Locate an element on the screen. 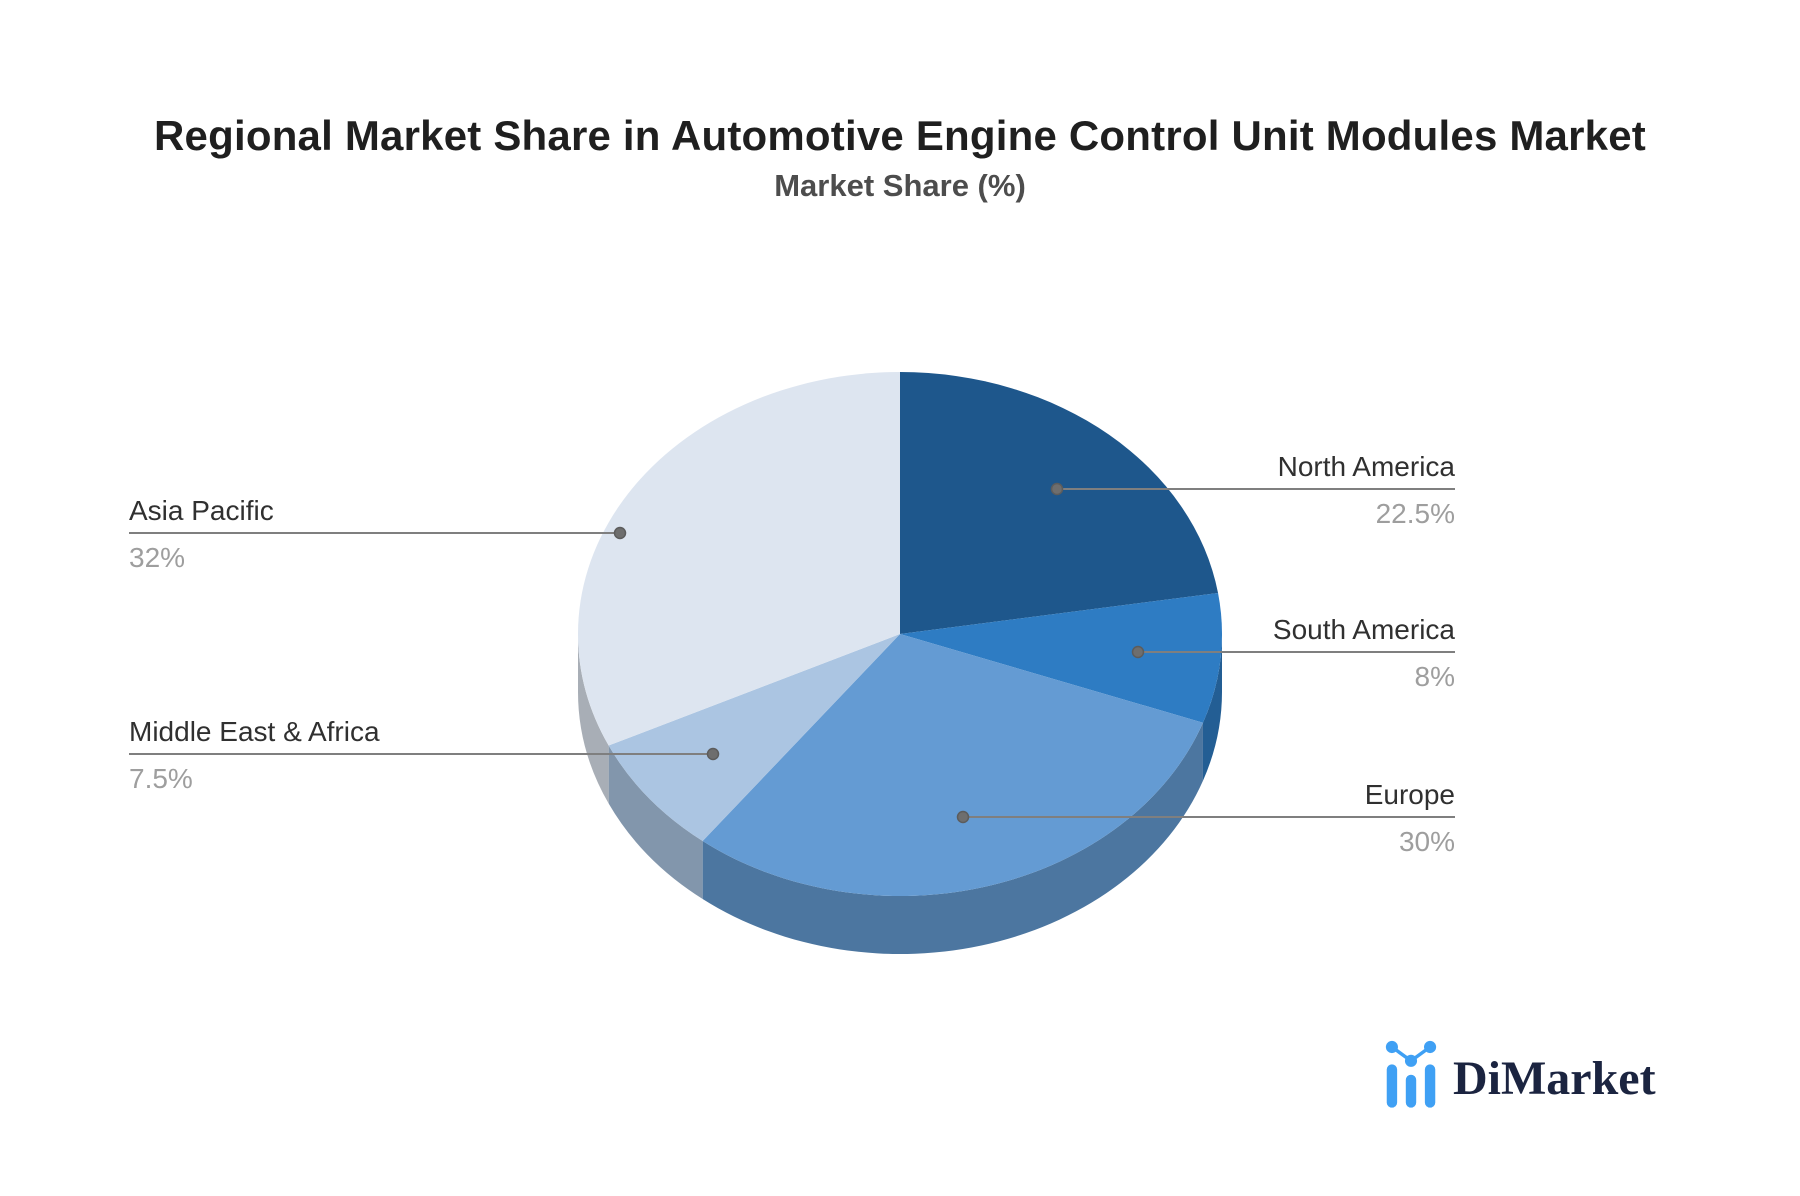 Image resolution: width=1800 pixels, height=1196 pixels. slice-name: North America is located at coordinates (1366, 466).